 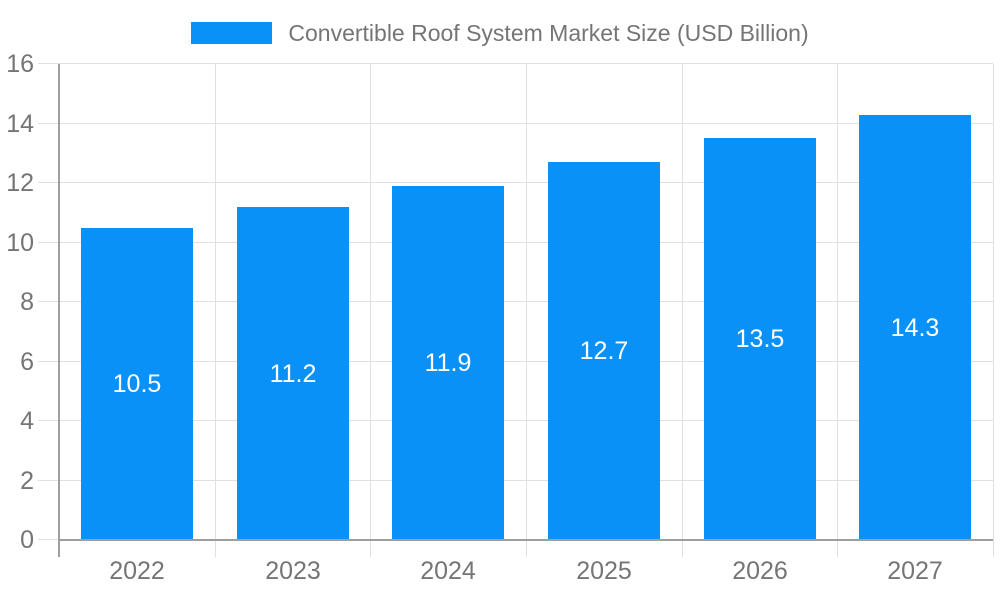 What do you see at coordinates (20, 183) in the screenshot?
I see `y-axis-label: 12` at bounding box center [20, 183].